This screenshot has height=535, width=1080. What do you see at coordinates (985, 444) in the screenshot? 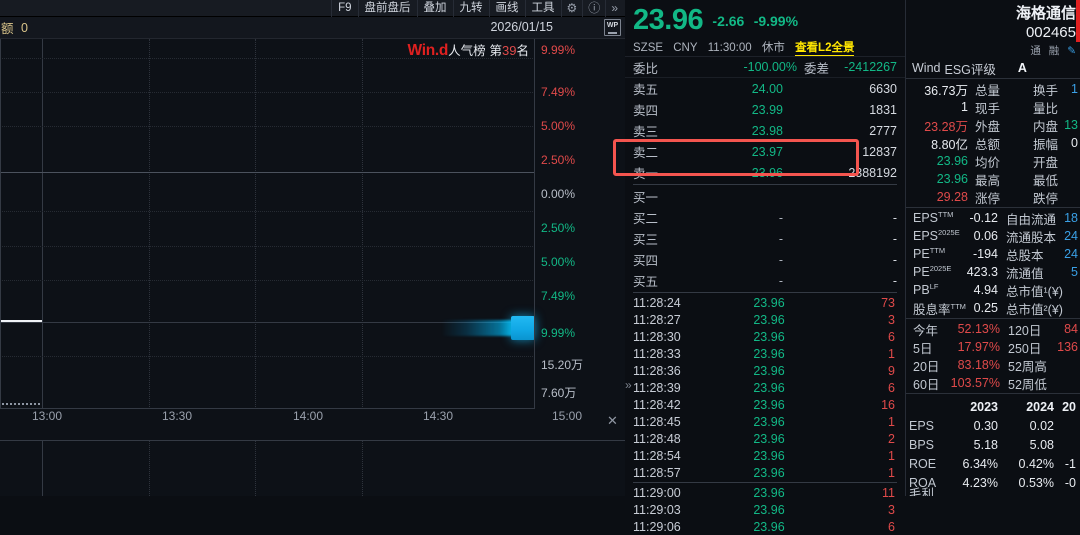
I see `financials-bps-2023: 5.18` at bounding box center [985, 444].